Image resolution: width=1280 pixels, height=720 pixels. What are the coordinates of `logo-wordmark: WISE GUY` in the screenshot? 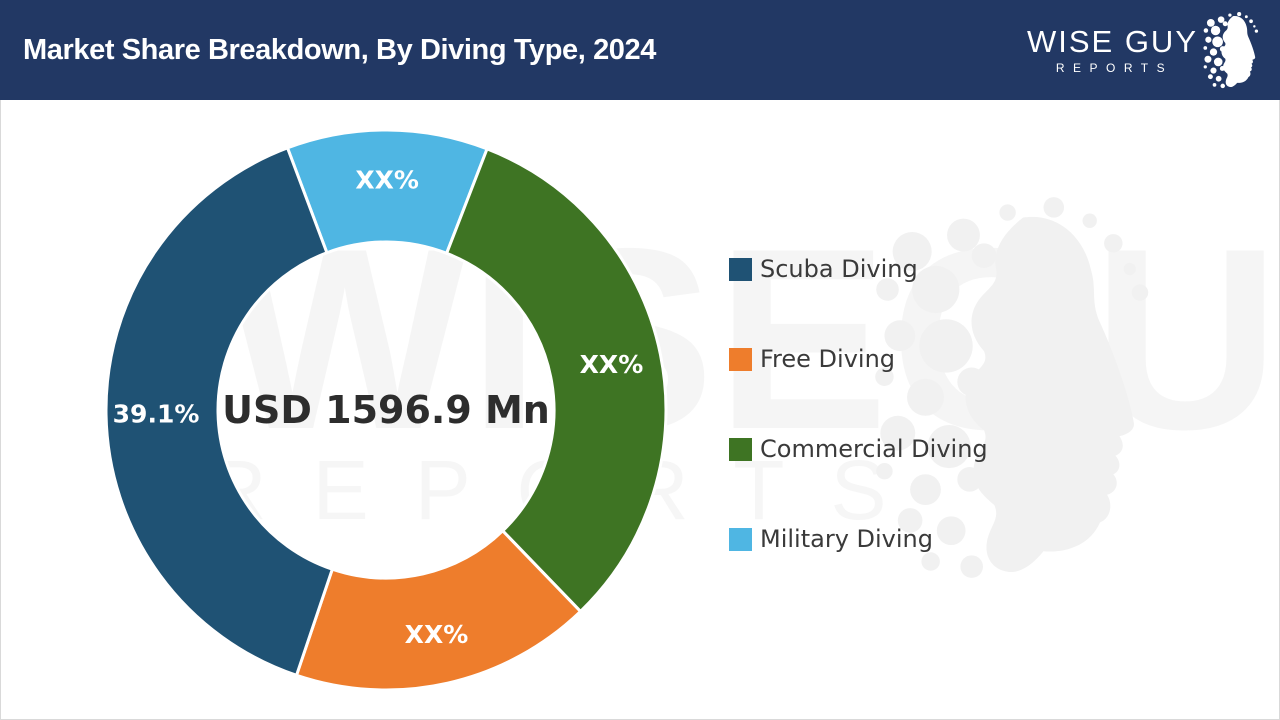 It's located at (1112, 41).